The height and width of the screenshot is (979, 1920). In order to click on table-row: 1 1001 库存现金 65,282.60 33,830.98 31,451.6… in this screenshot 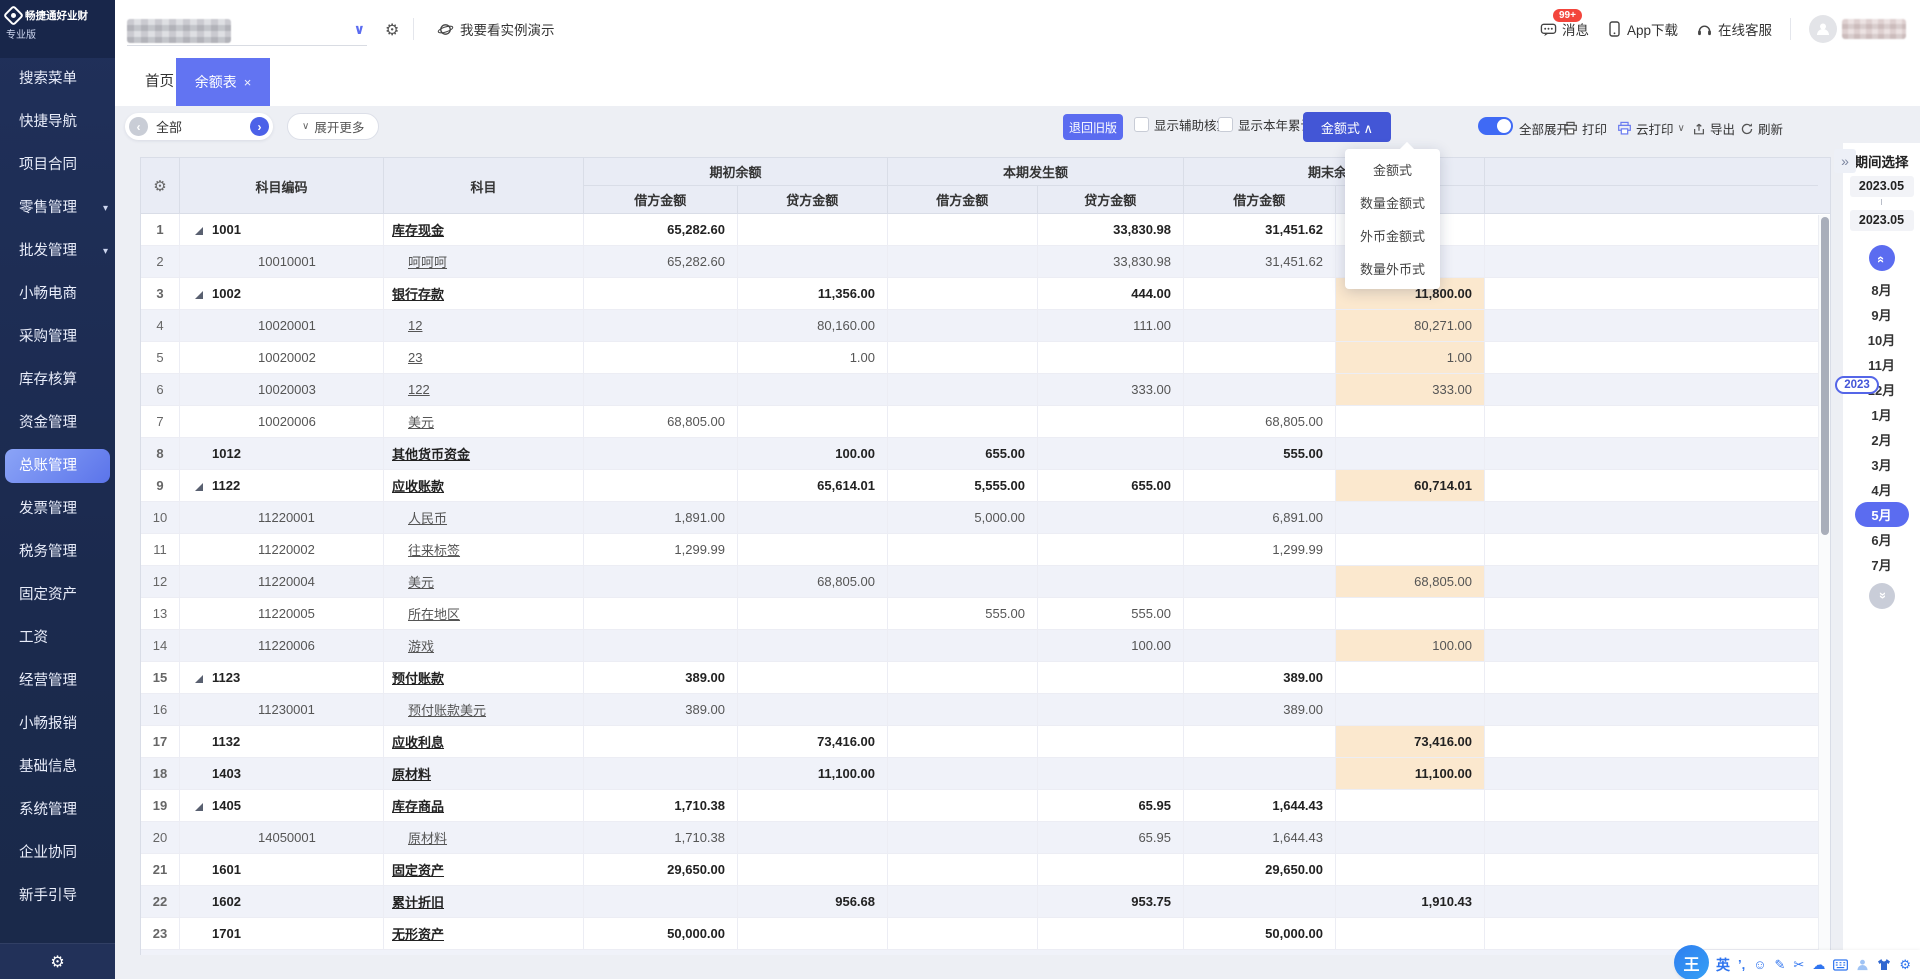, I will do `click(985, 230)`.